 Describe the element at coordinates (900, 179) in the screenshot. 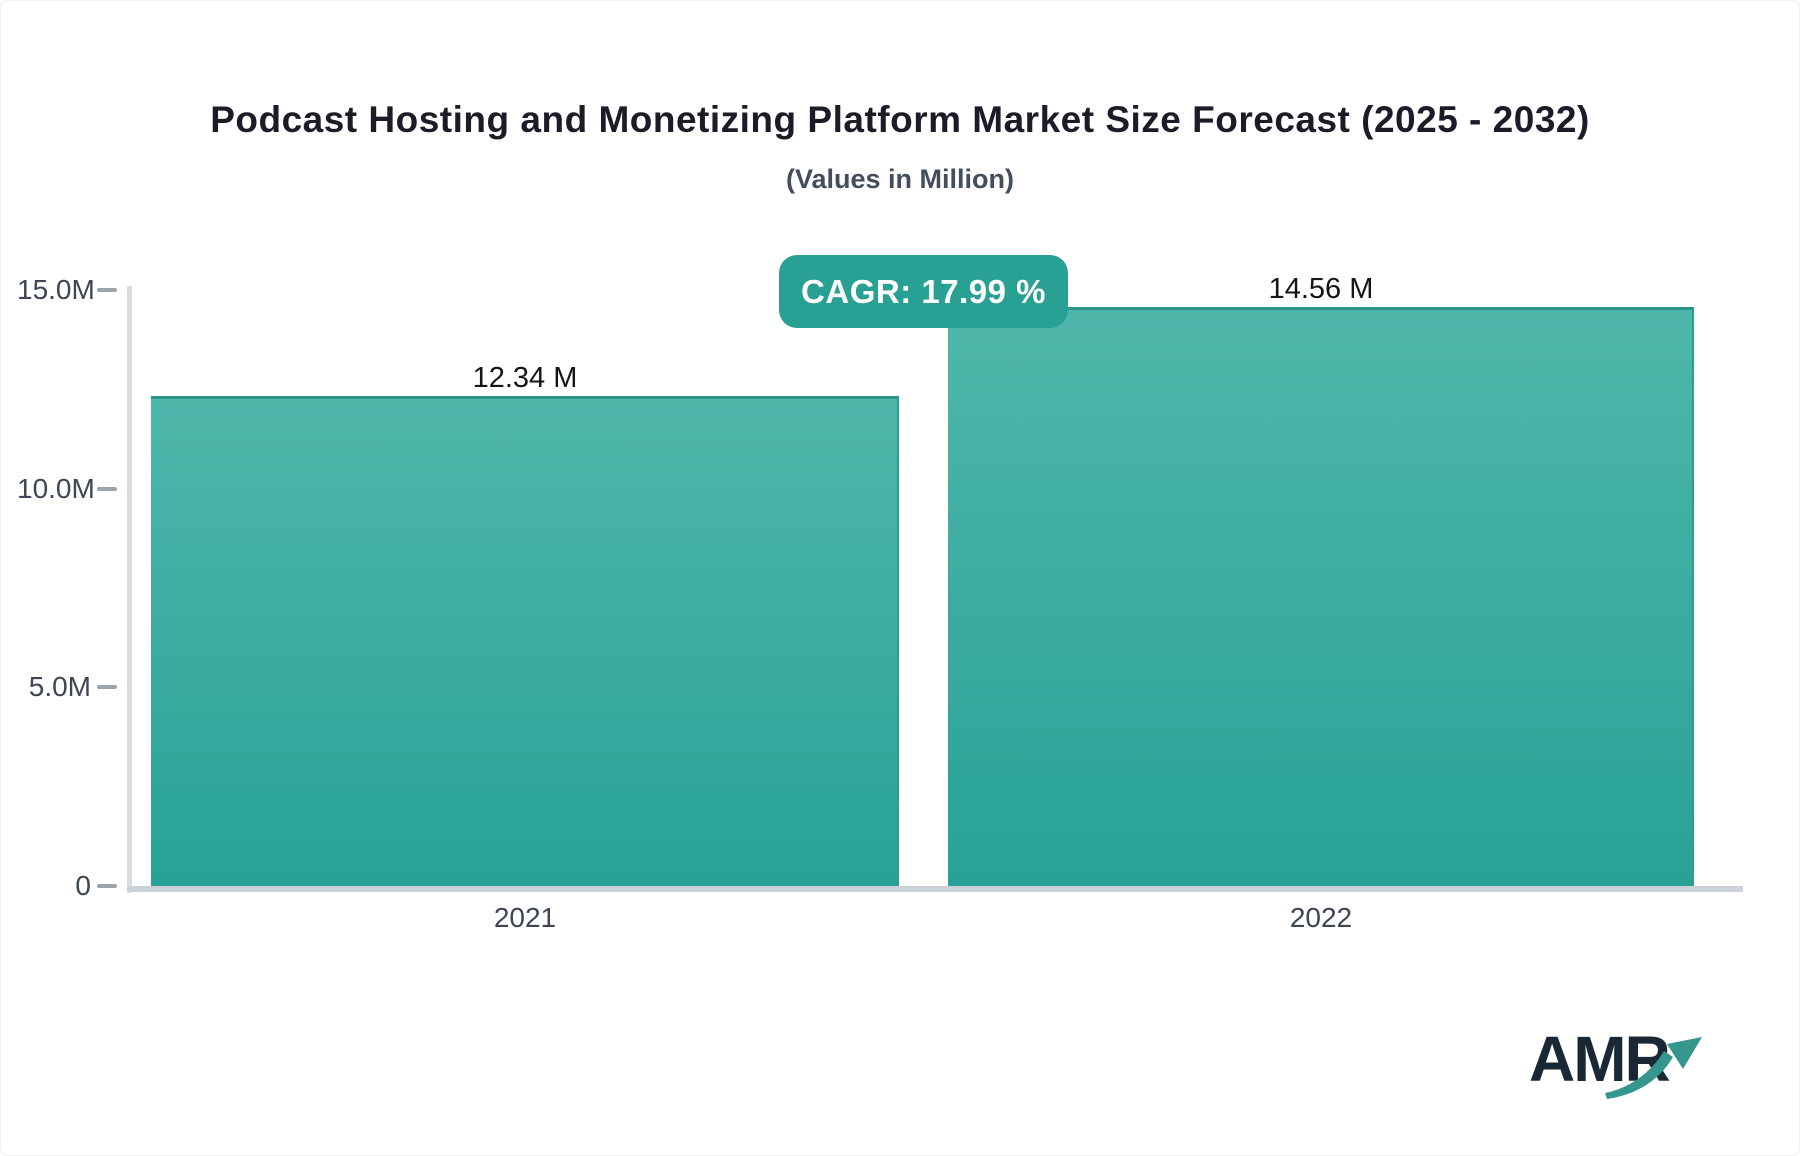

I see `chart-subtitle: (Values in Million)` at that location.